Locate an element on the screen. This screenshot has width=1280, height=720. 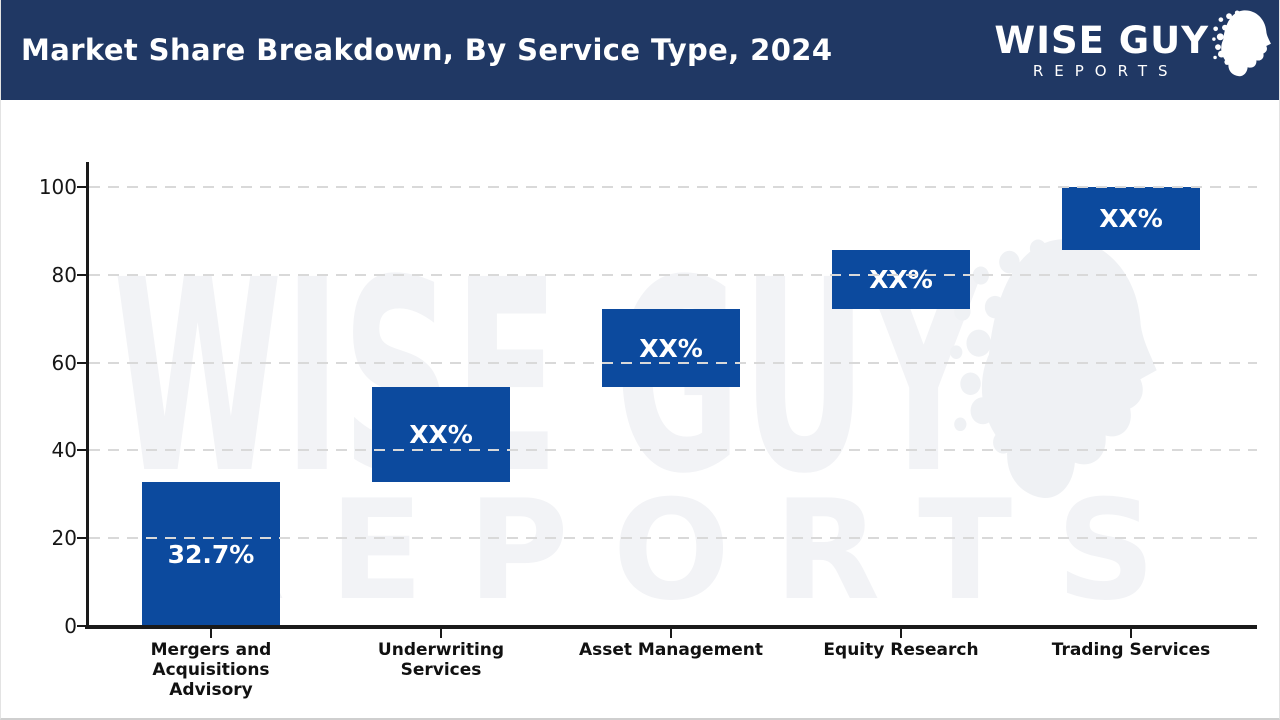
wiseguy-logo: WISE GUY REPORTS is located at coordinates (1134, 50).